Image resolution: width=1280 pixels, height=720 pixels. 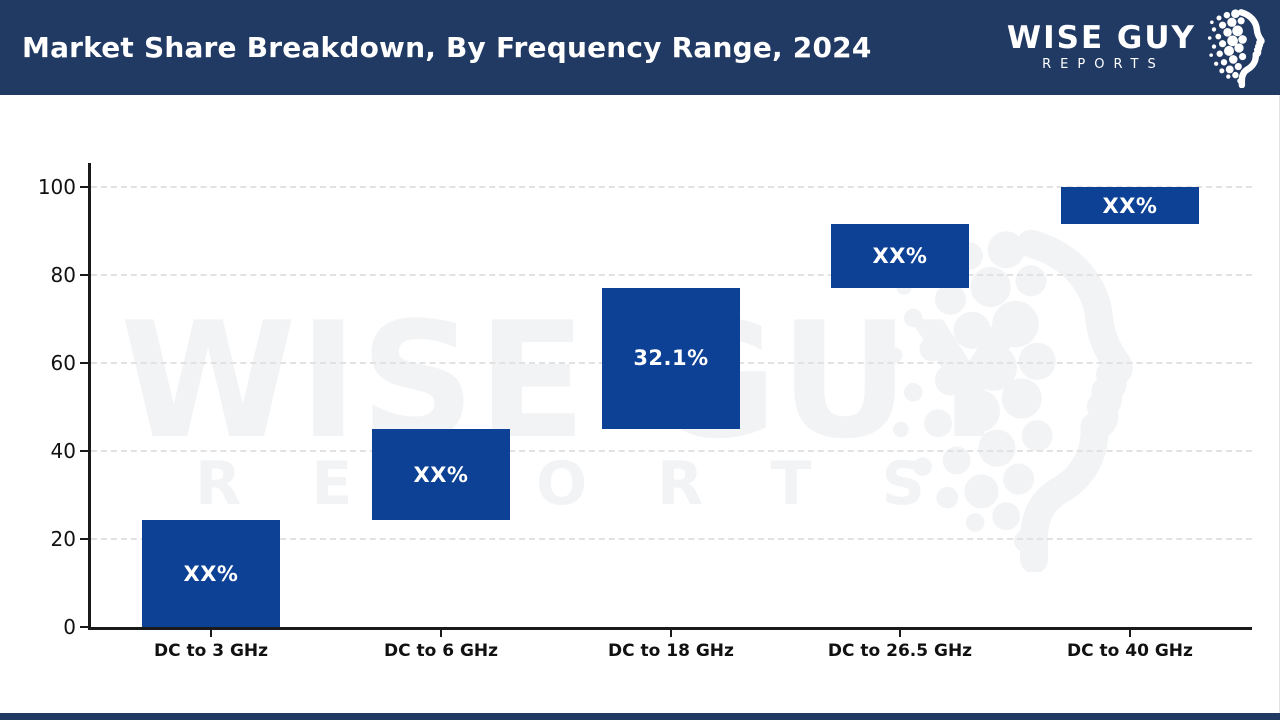 What do you see at coordinates (671, 651) in the screenshot?
I see `x-tick-label: DC to 18 GHz` at bounding box center [671, 651].